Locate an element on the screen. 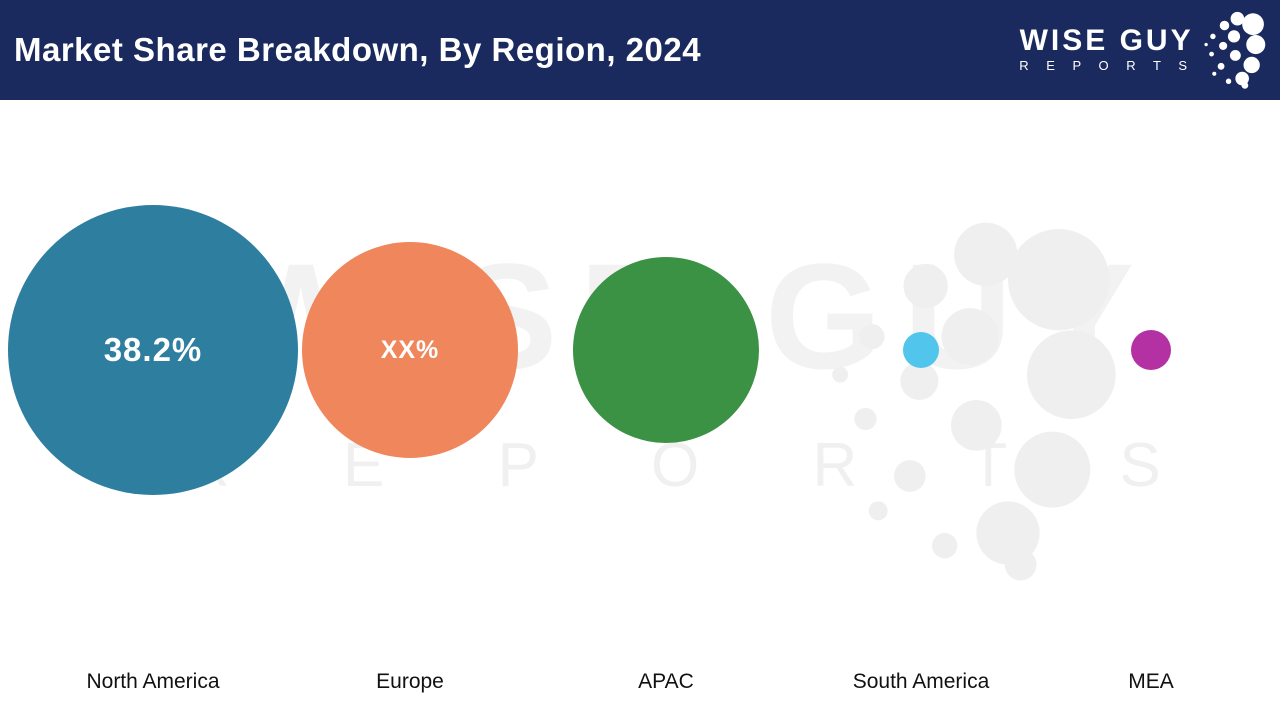 The height and width of the screenshot is (720, 1280). brand-name: WISE GUY is located at coordinates (1106, 40).